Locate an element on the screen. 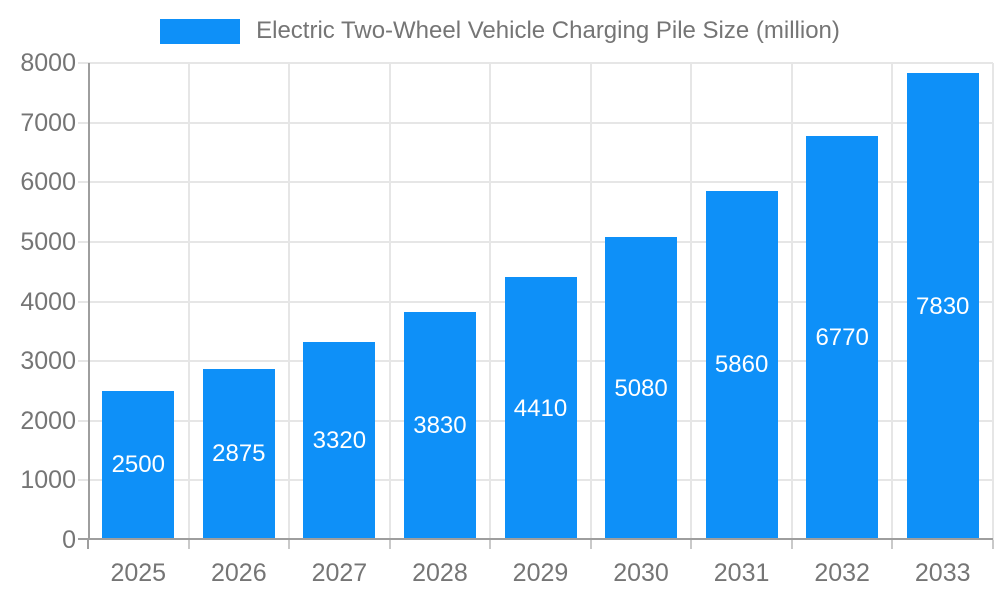  bar-value-label: 6770 is located at coordinates (842, 338).